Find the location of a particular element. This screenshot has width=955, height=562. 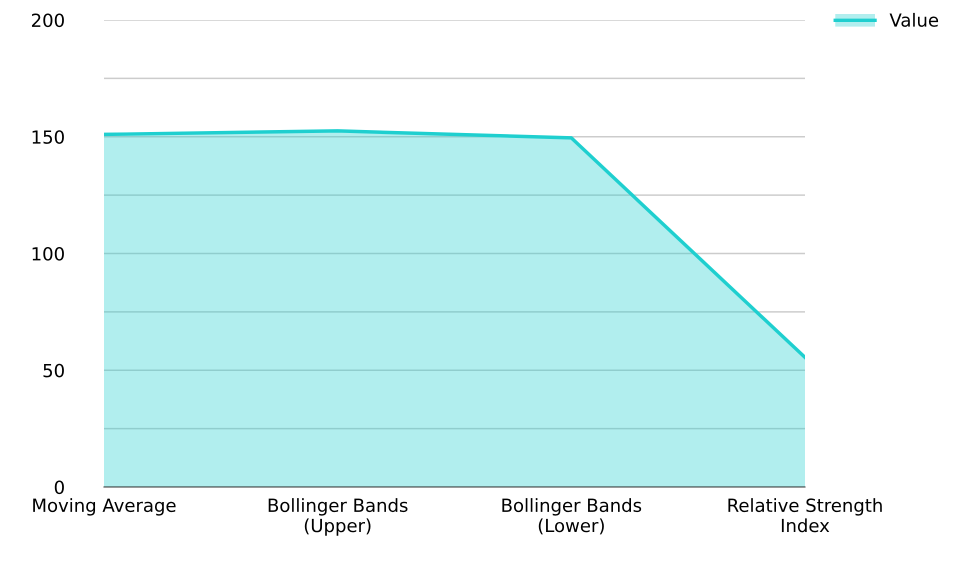

x-tick-label: Moving Average is located at coordinates (104, 507).